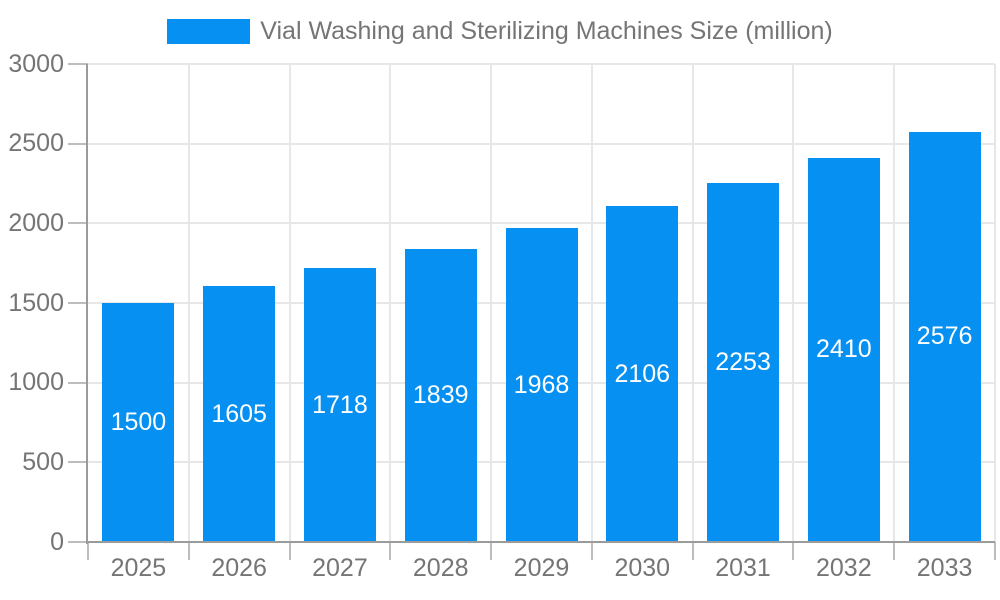  I want to click on bar-value-label: 1500, so click(138, 422).